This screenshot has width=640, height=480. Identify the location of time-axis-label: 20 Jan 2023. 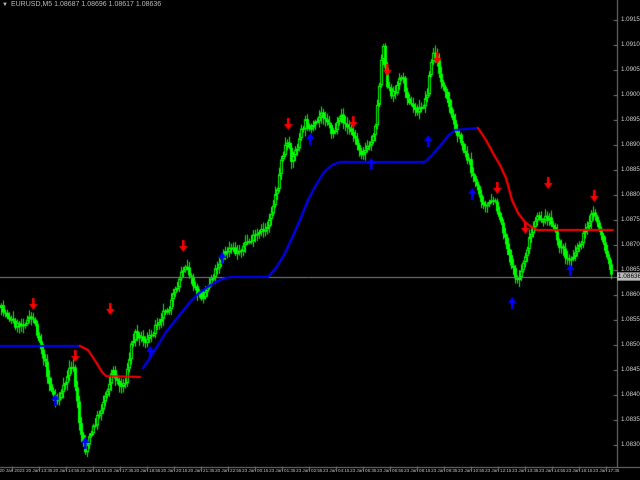
(12, 471).